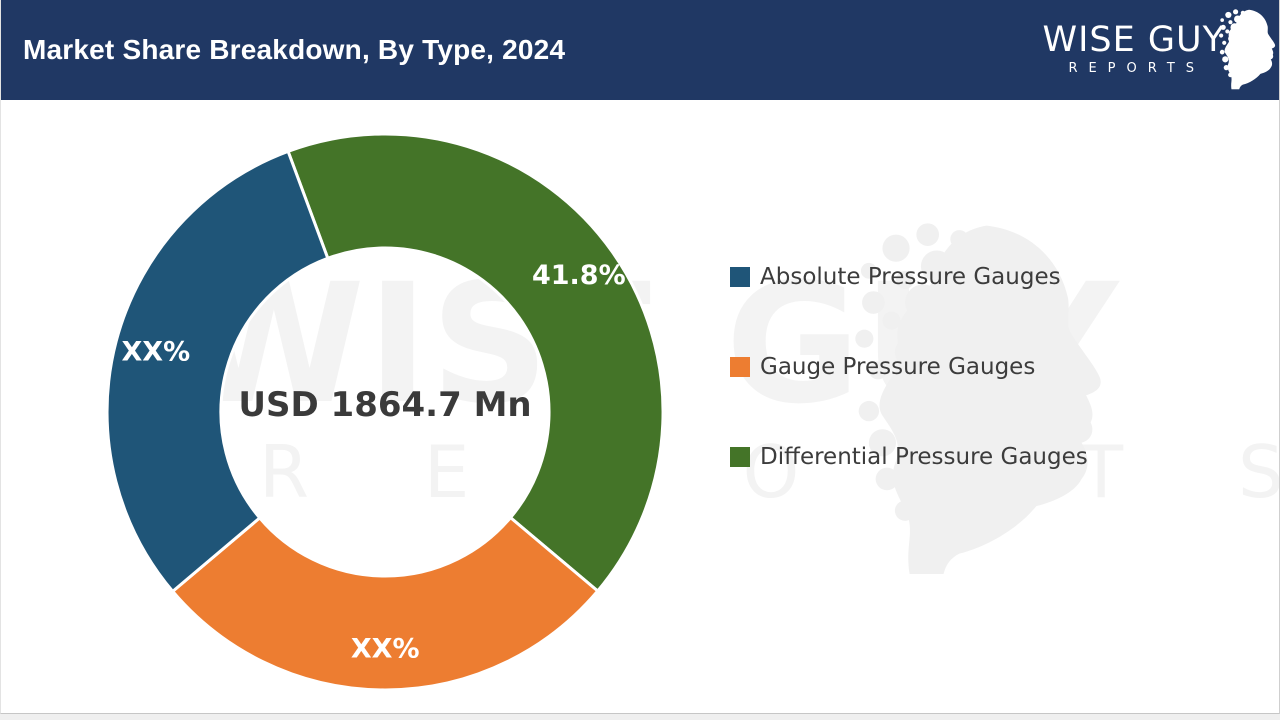 The image size is (1280, 720). I want to click on wise-guy-logo: WISE GUY REPORTS, so click(1160, 48).